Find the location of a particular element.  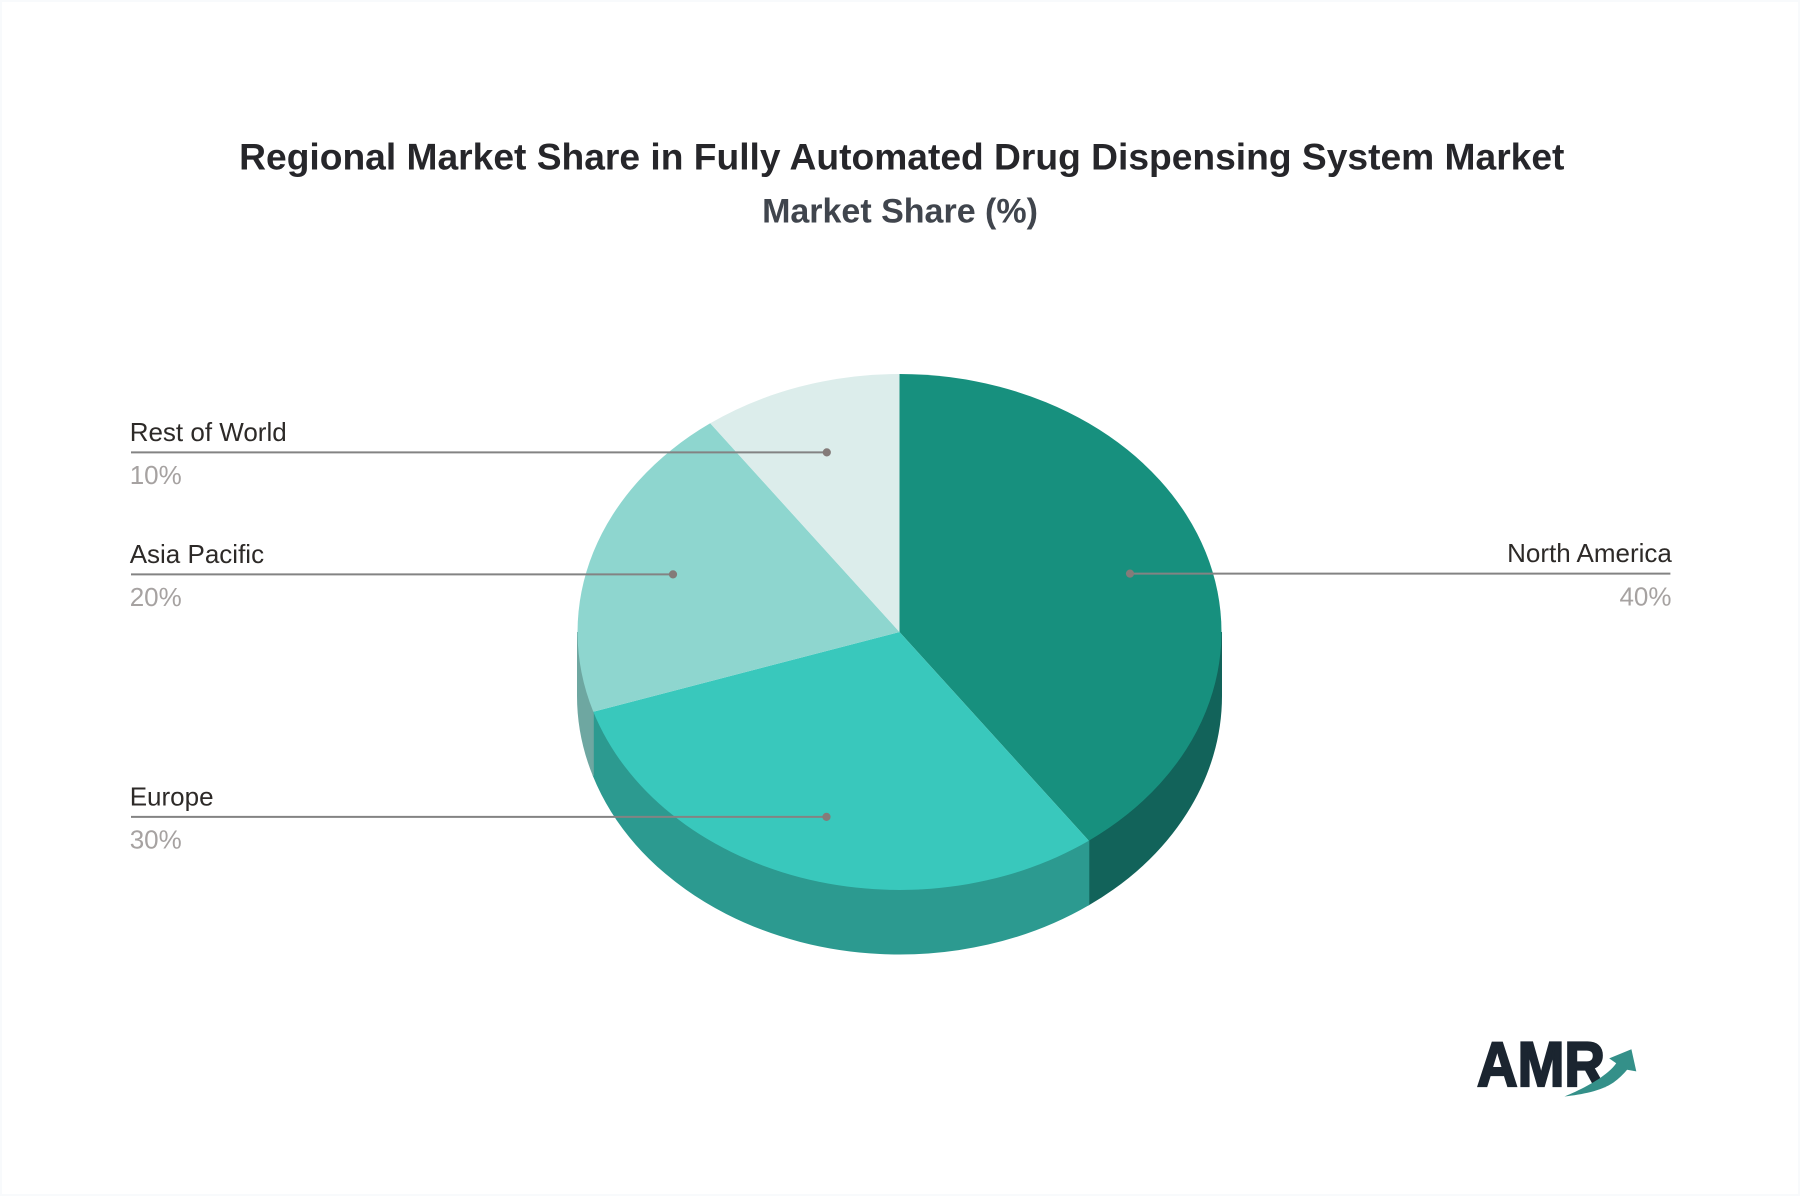

svg-text: 20% is located at coordinates (156, 597).